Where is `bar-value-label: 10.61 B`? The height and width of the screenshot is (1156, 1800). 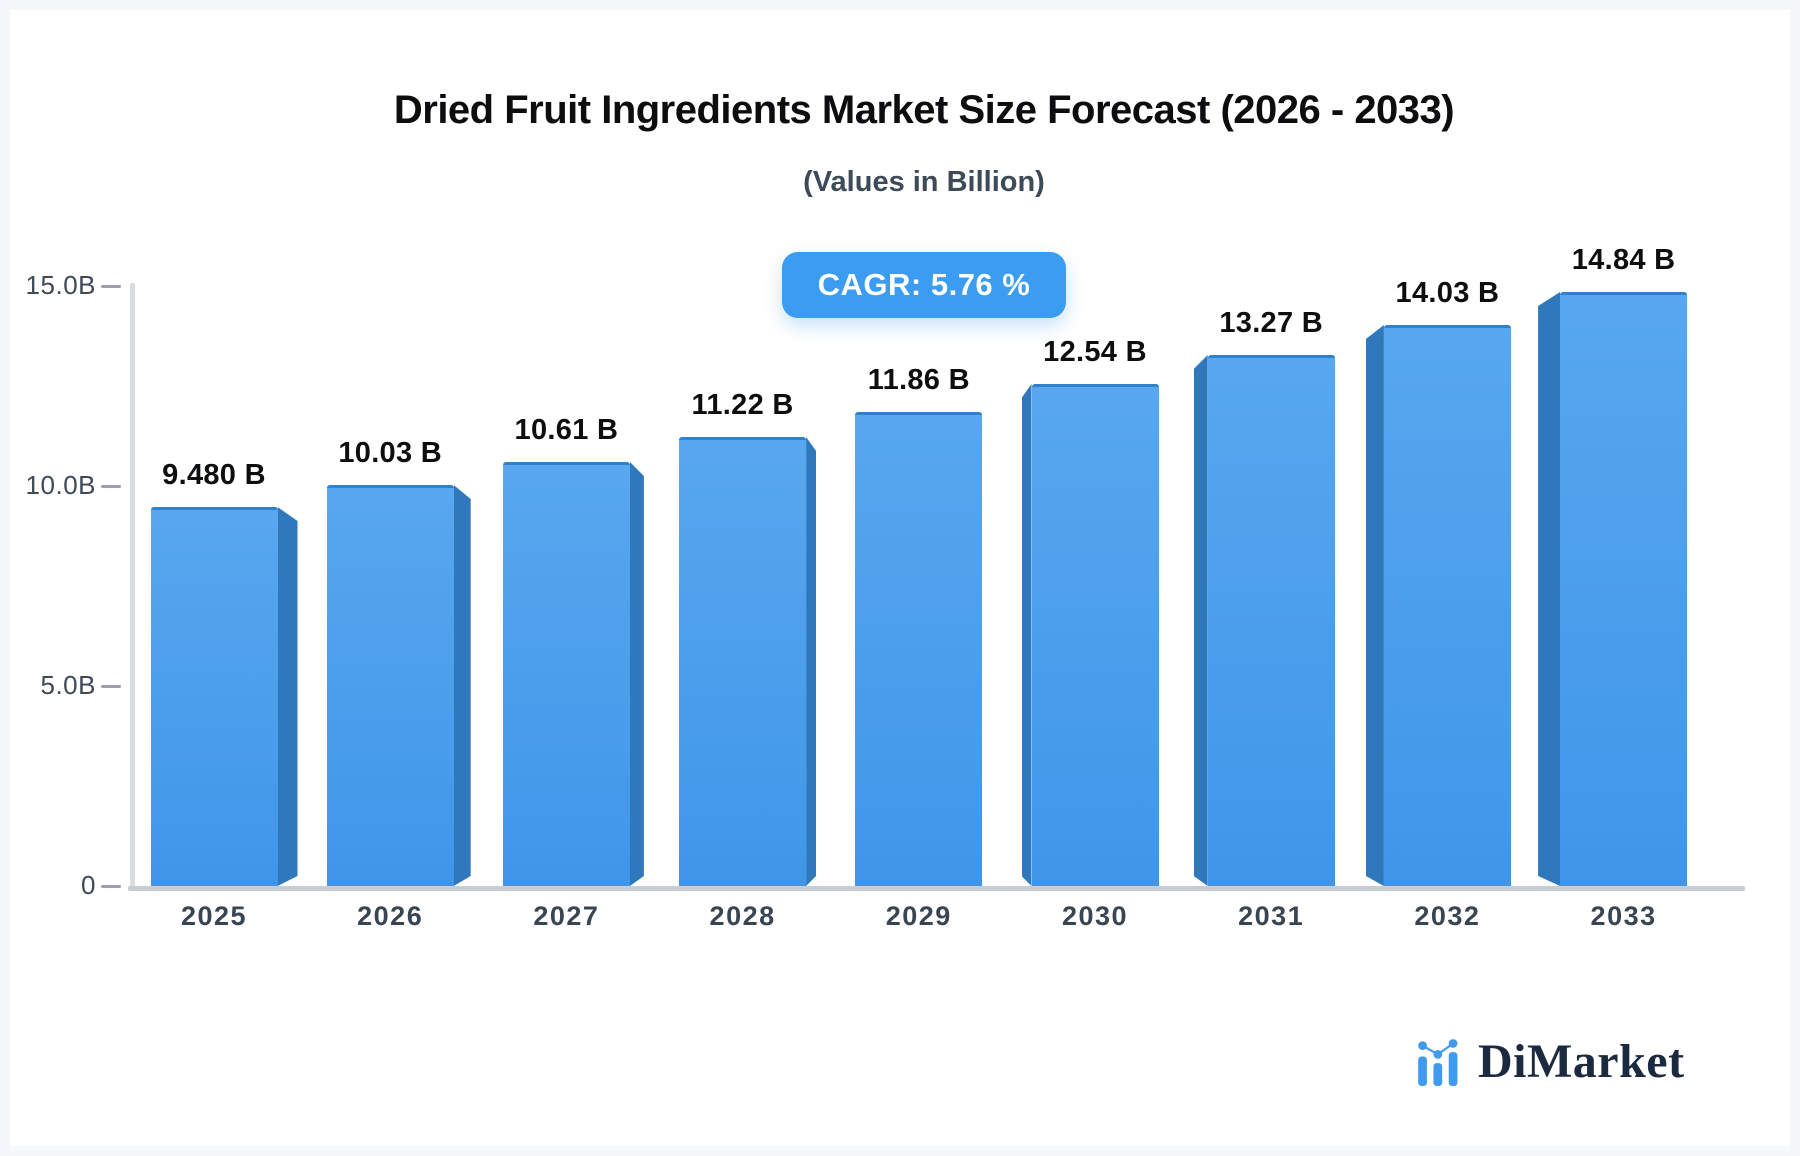
bar-value-label: 10.61 B is located at coordinates (566, 430).